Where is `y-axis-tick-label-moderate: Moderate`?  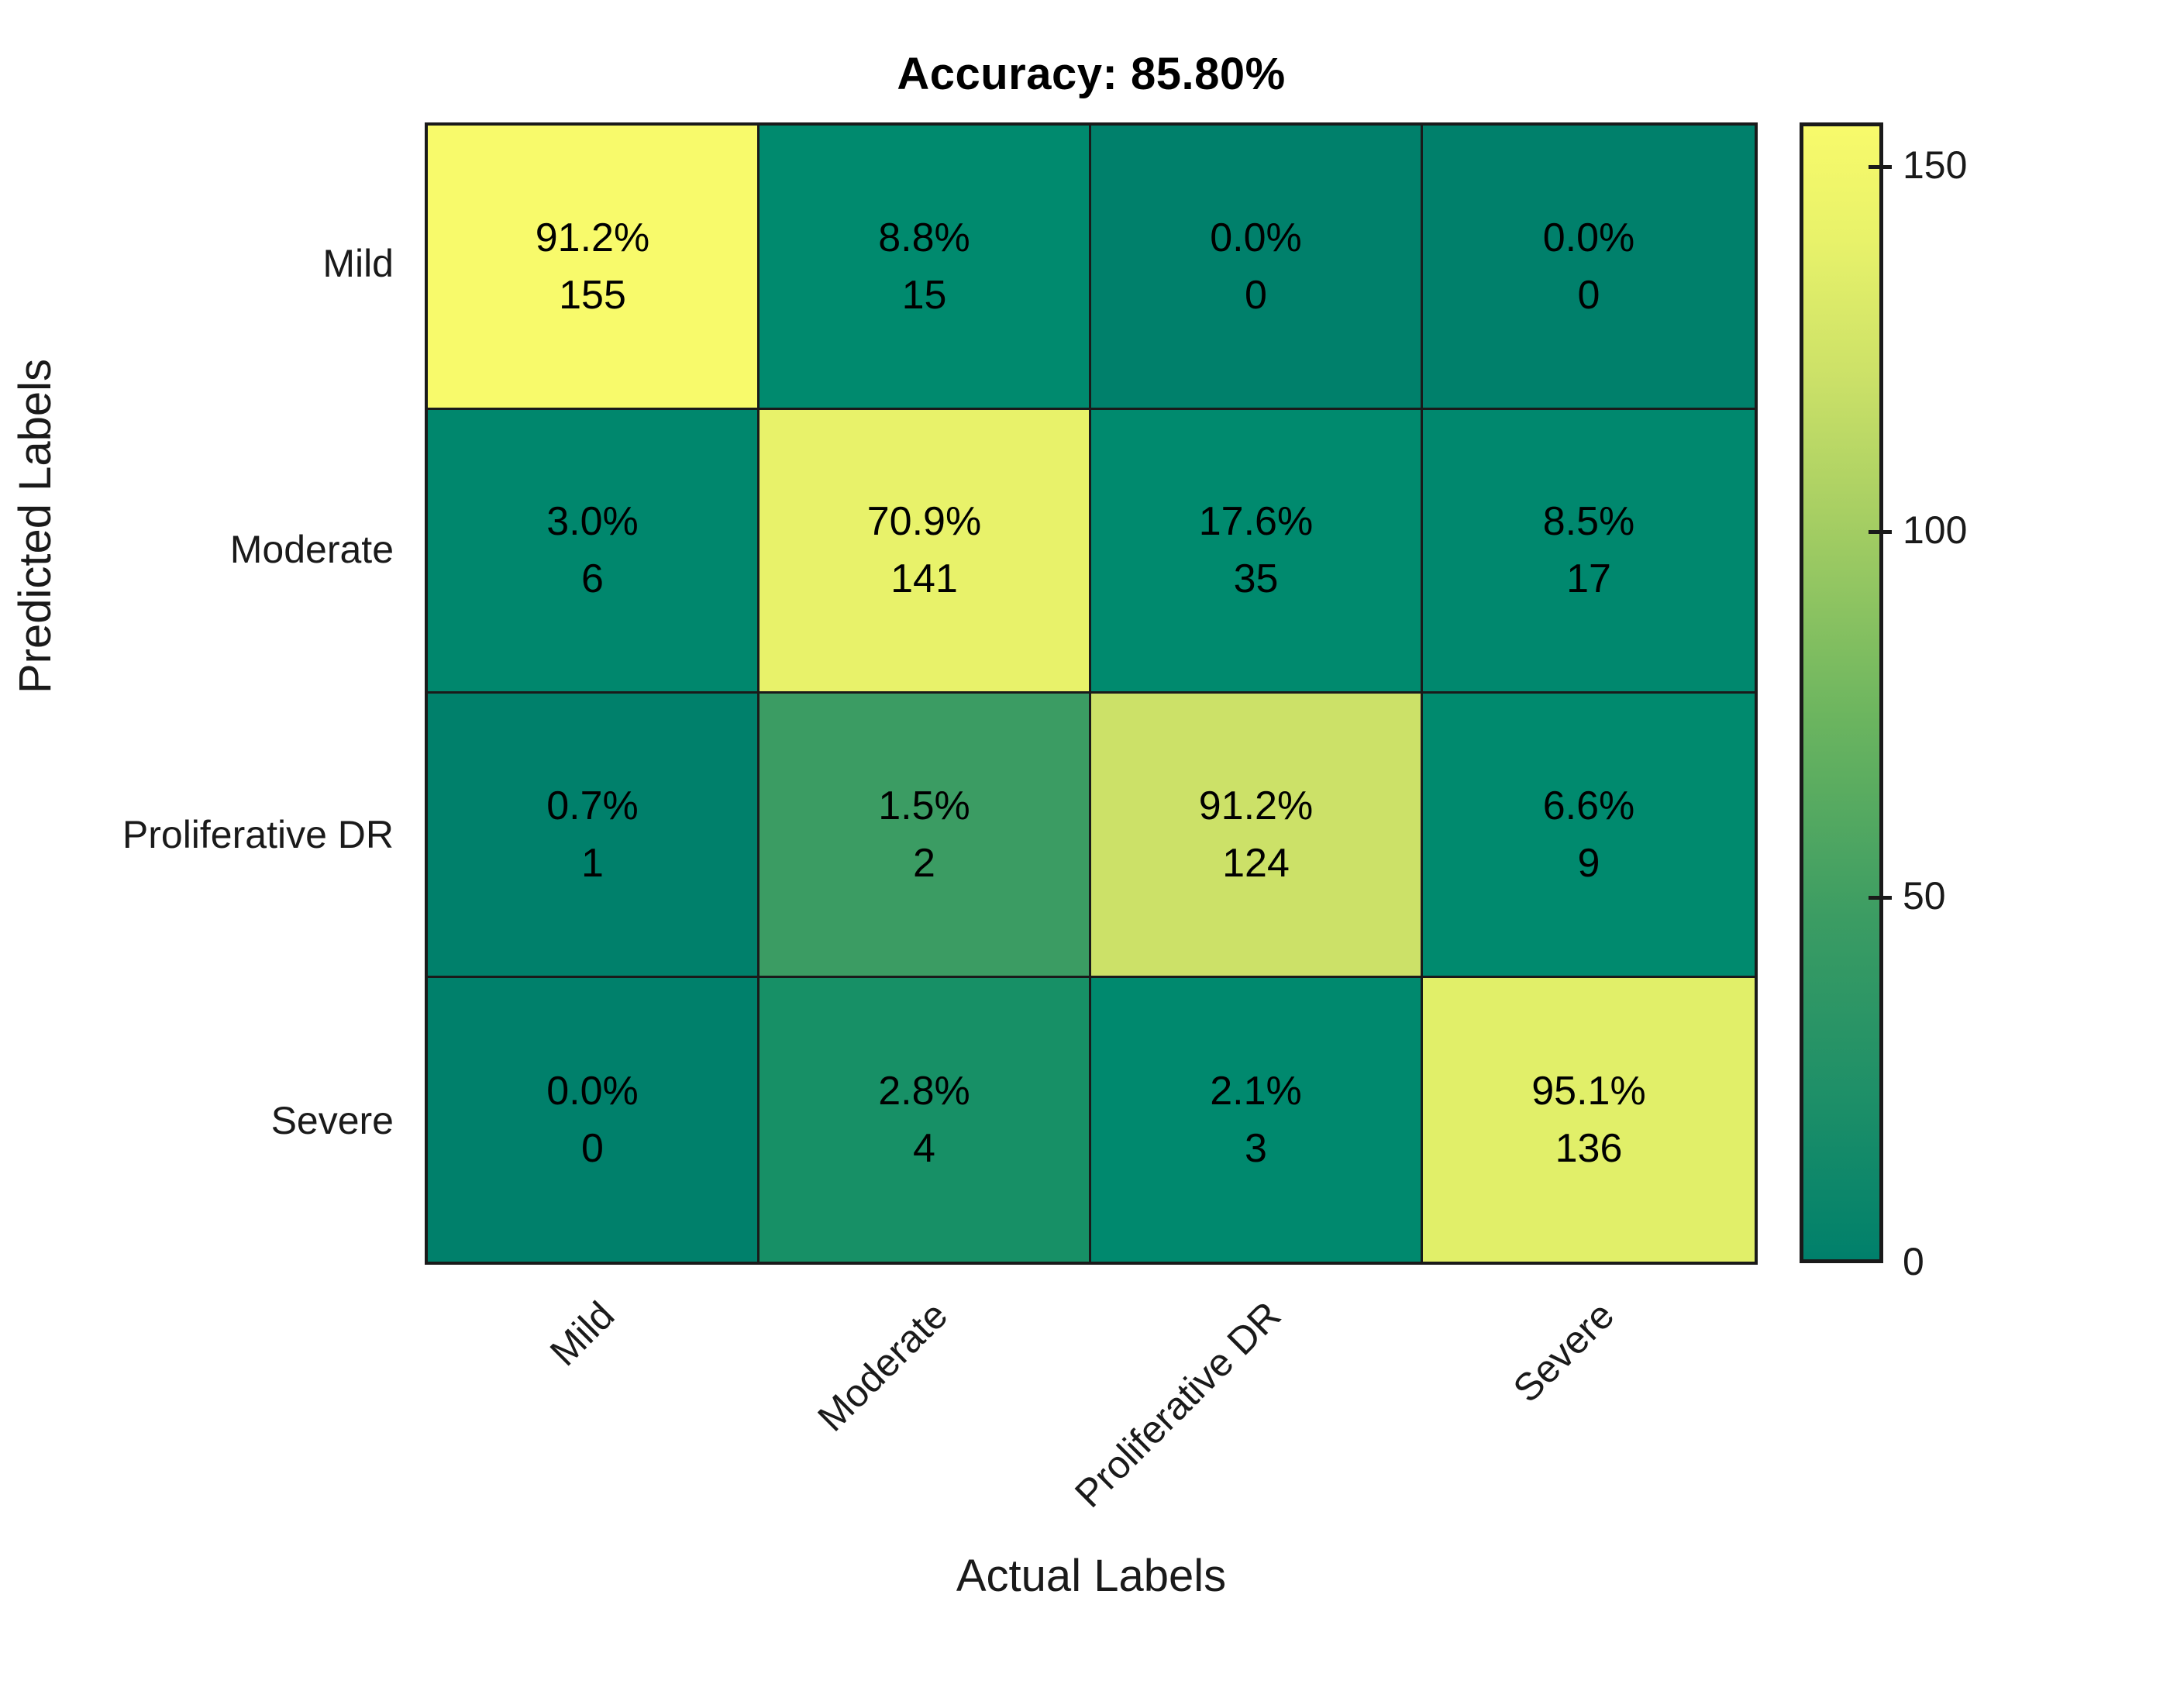
y-axis-tick-label-moderate: Moderate is located at coordinates (311, 549).